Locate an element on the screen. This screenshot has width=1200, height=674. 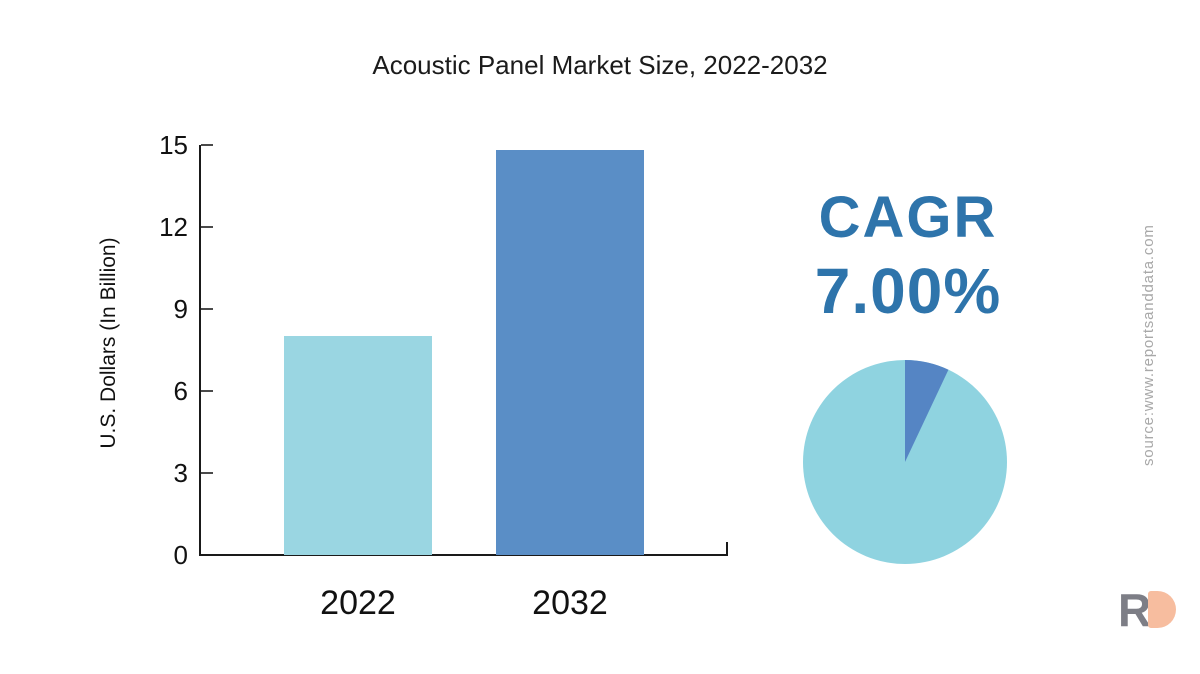
logo-letter-d-mark: D is located at coordinates (1162, 609).